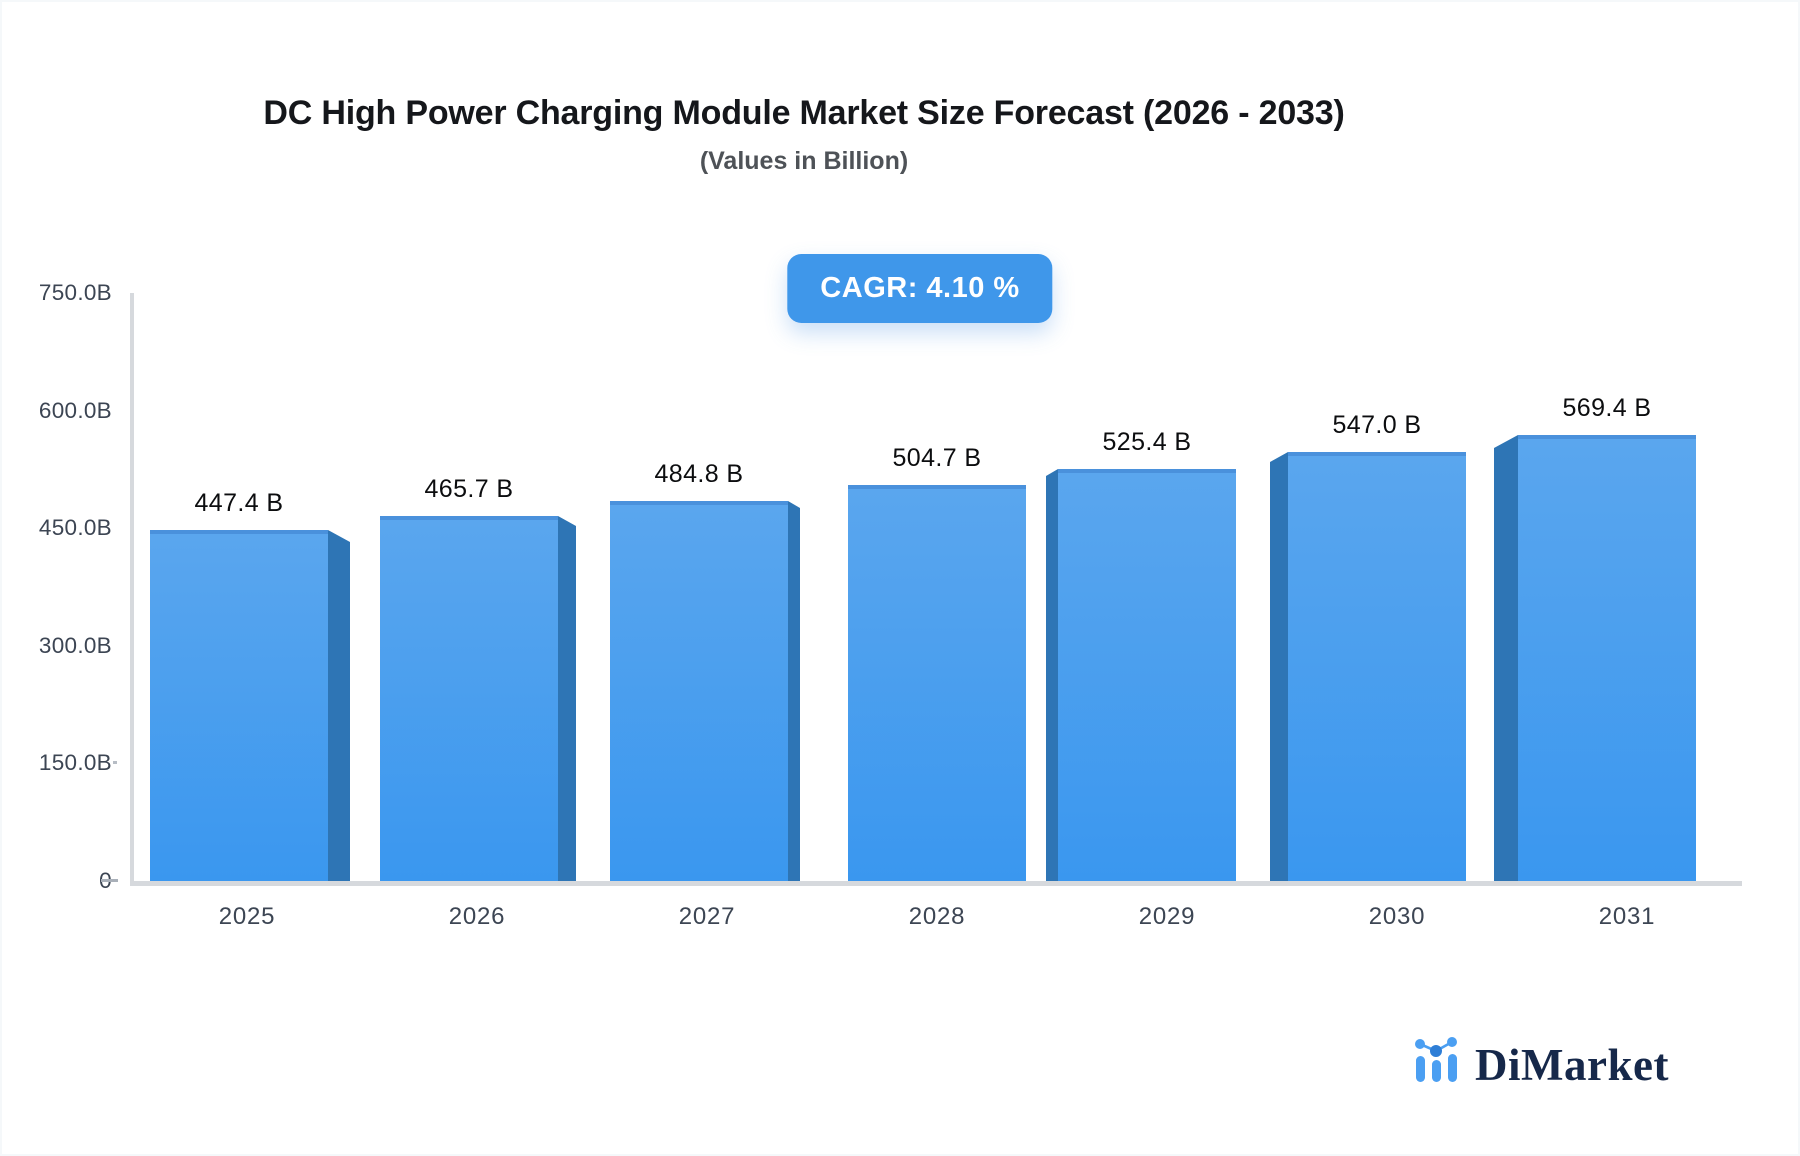 The height and width of the screenshot is (1156, 1800). I want to click on x-axis-label-2029: 2029, so click(1167, 916).